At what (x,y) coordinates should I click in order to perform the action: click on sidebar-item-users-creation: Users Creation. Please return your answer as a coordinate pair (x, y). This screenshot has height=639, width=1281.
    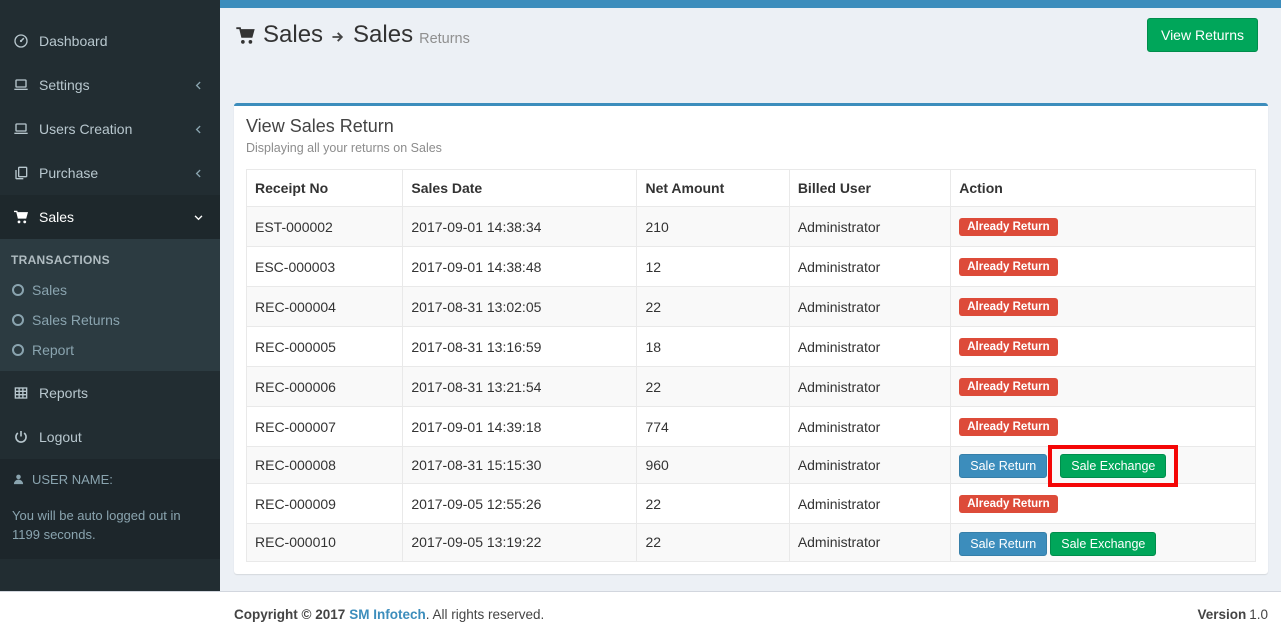
    Looking at the image, I should click on (110, 129).